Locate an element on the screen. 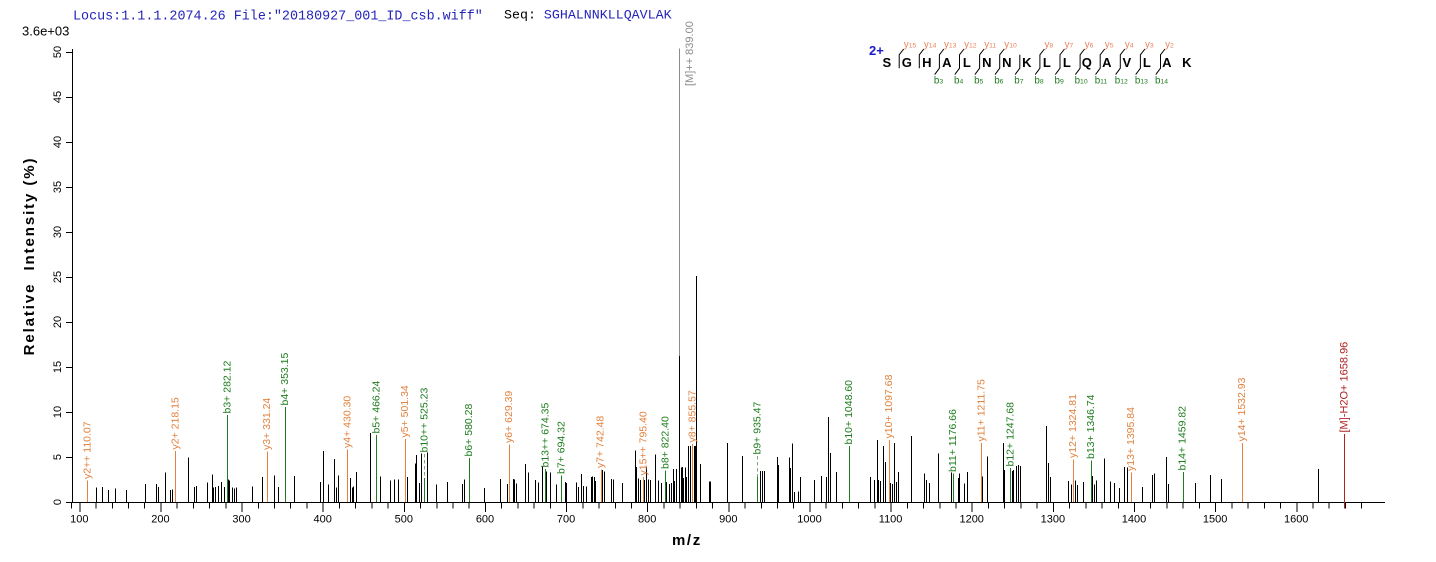 Image resolution: width=1436 pixels, height=562 pixels. svg-text: b8+ 822.40 is located at coordinates (666, 442).